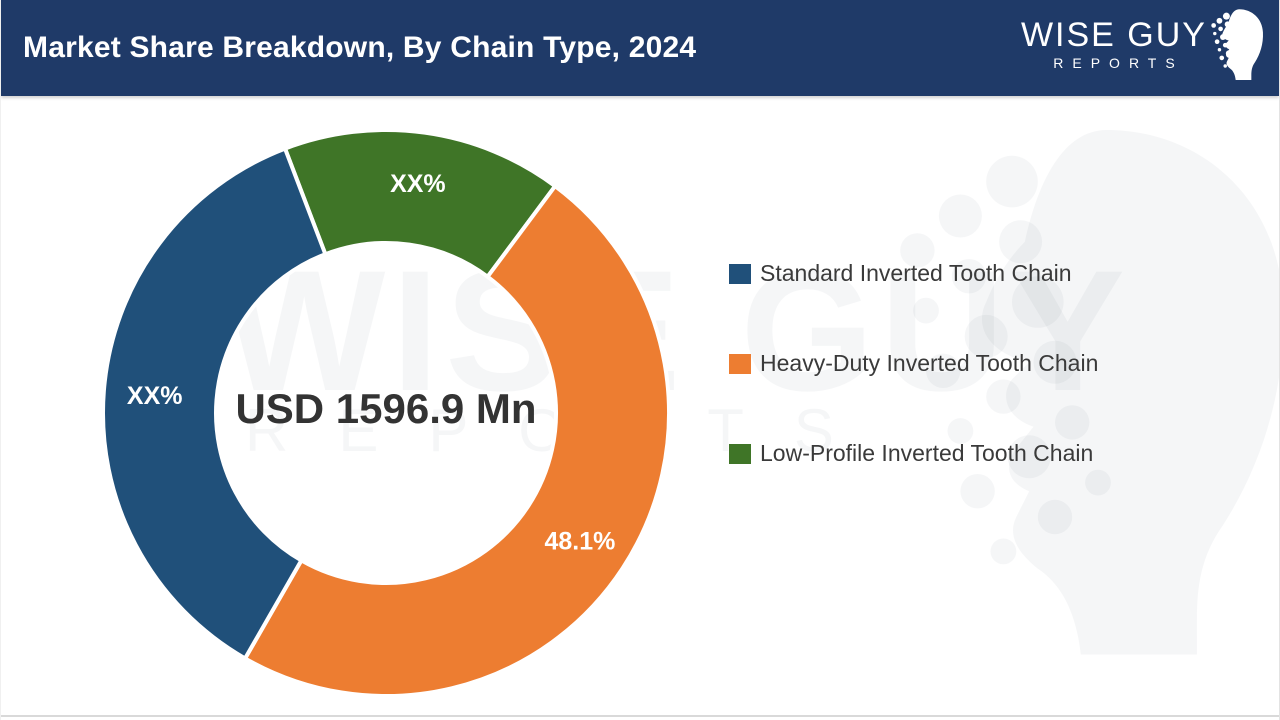  Describe the element at coordinates (740, 363) in the screenshot. I see `legend-swatch-heavy-duty` at that location.